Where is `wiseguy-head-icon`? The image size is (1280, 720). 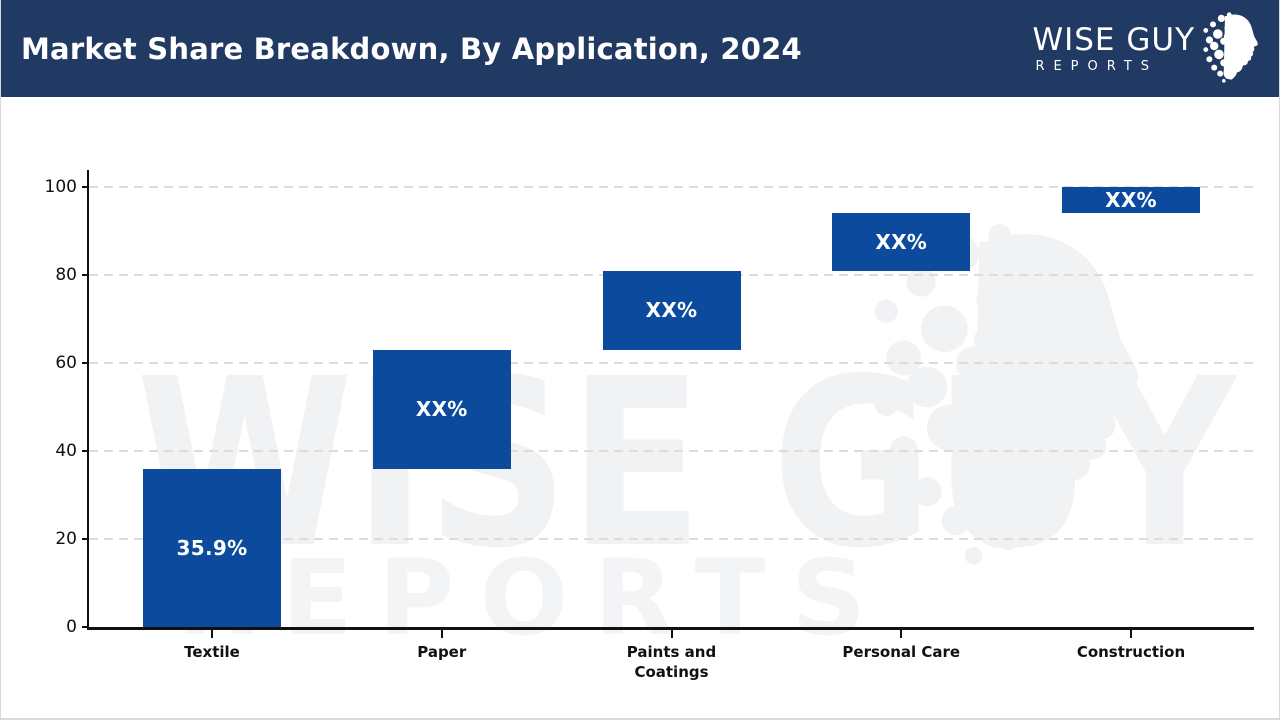
wiseguy-head-icon is located at coordinates (1234, 49).